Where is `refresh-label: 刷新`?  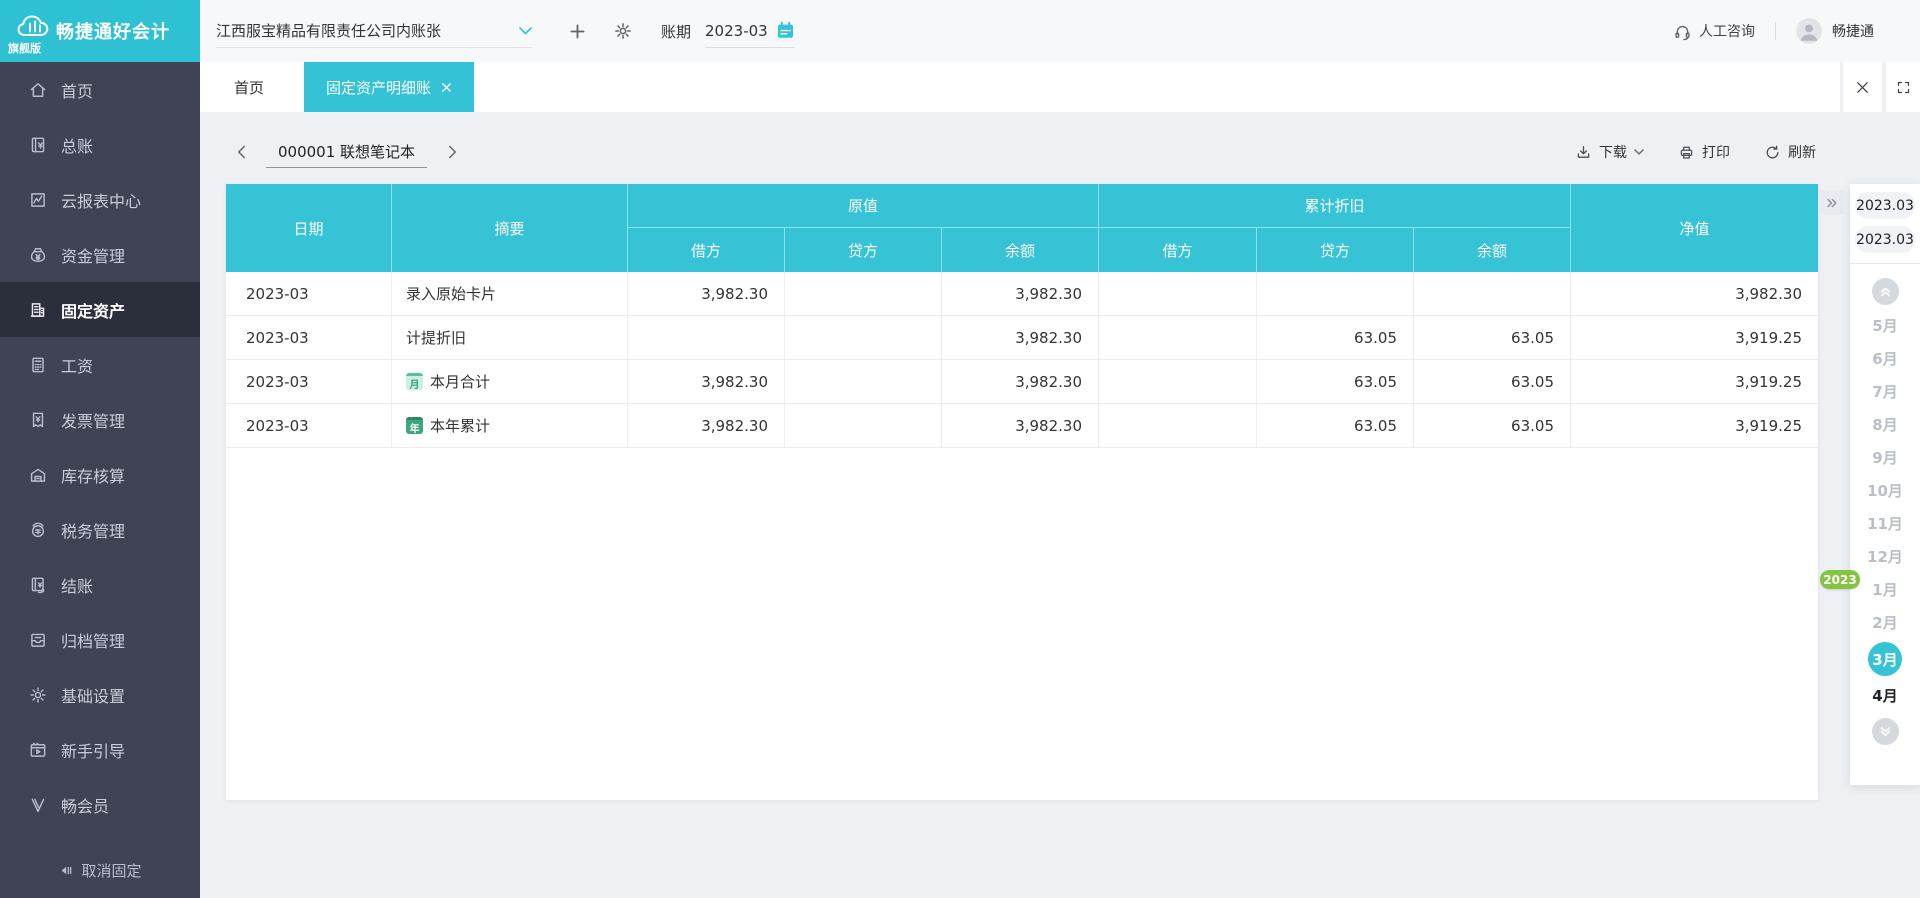
refresh-label: 刷新 is located at coordinates (1802, 153).